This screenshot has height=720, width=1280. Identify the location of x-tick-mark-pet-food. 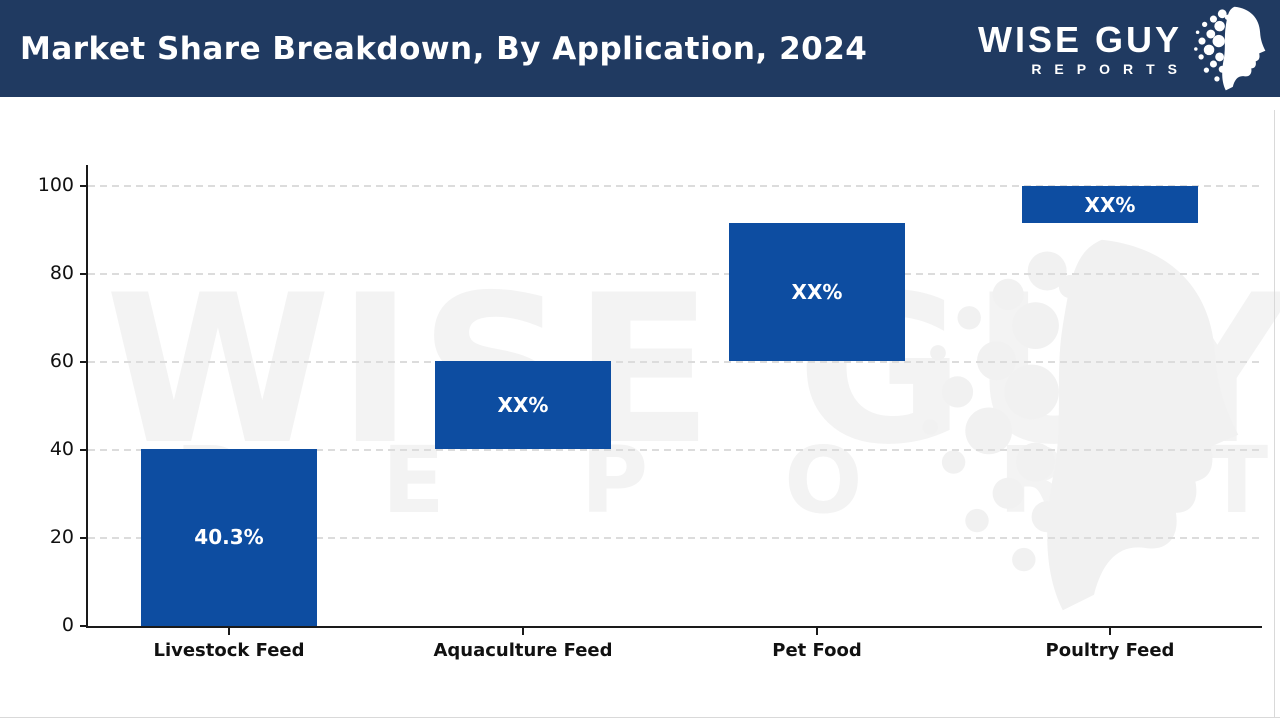
(817, 630).